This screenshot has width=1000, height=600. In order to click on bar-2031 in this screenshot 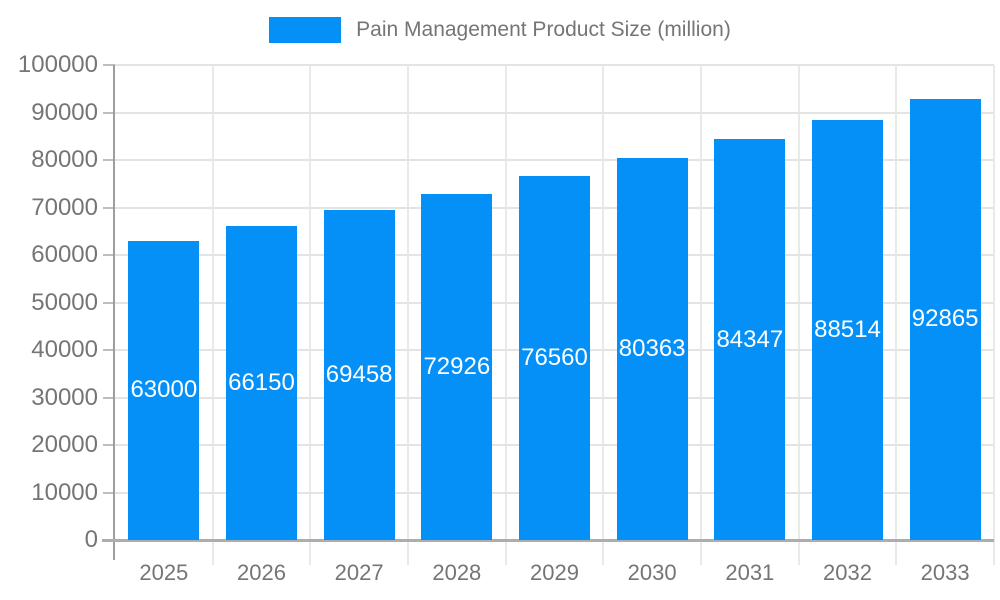, I will do `click(750, 339)`.